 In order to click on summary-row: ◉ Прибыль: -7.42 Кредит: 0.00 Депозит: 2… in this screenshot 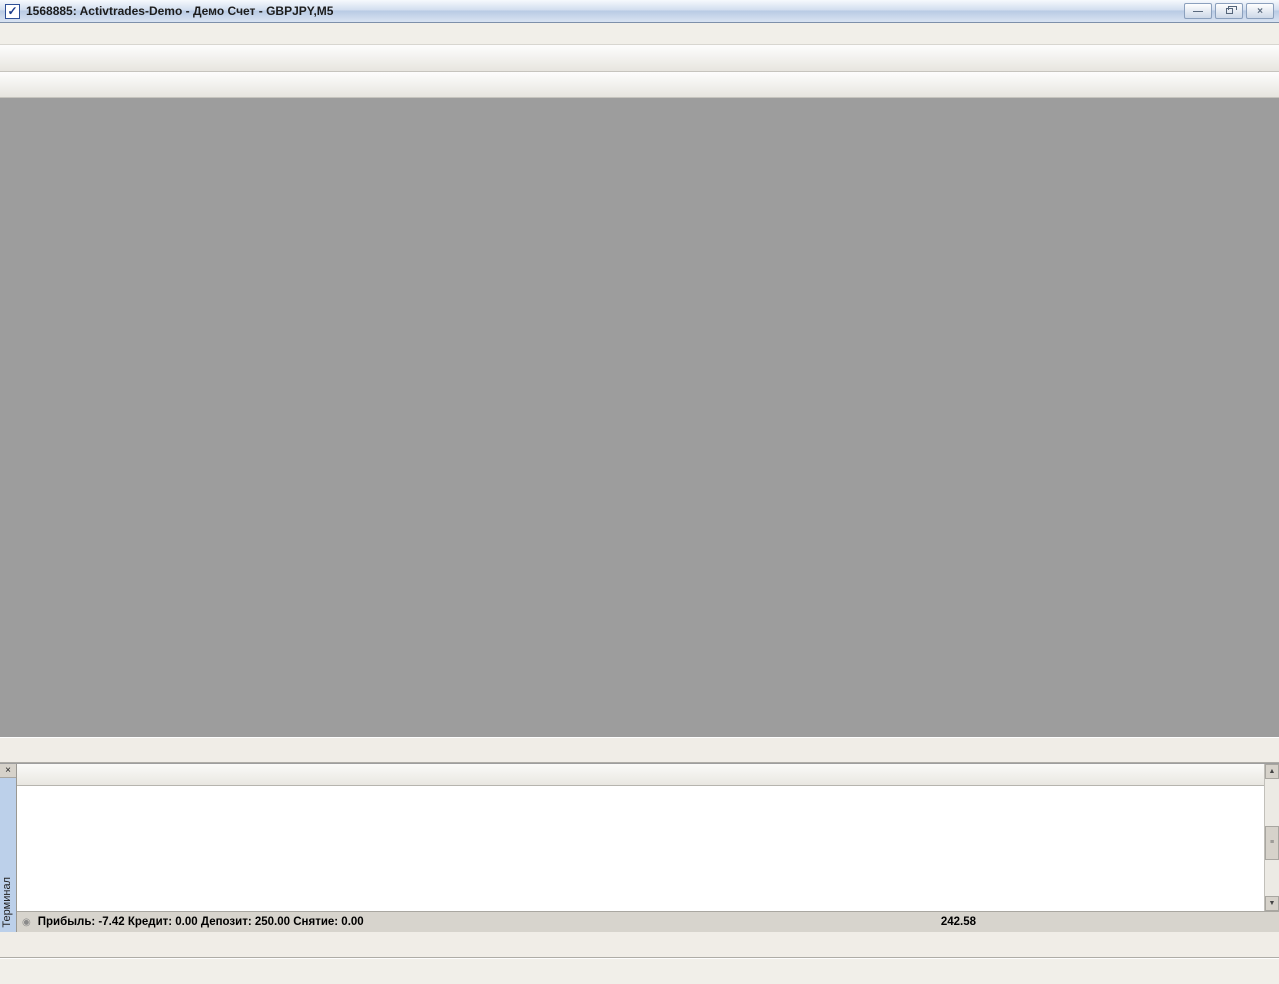, I will do `click(648, 921)`.